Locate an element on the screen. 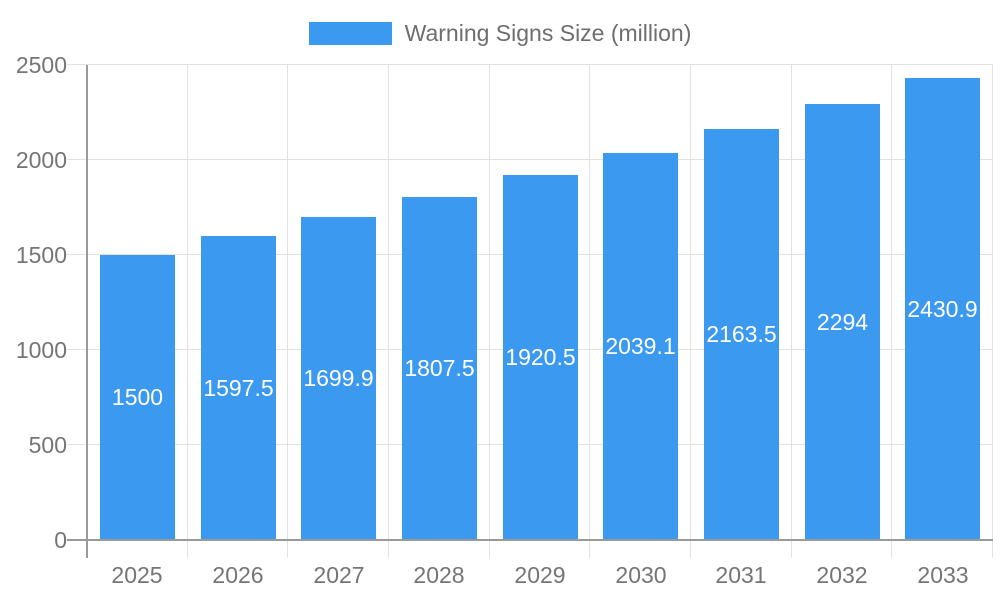  y-axis-labels: 0 500 1000 1500 2000 2500 is located at coordinates (33, 302).